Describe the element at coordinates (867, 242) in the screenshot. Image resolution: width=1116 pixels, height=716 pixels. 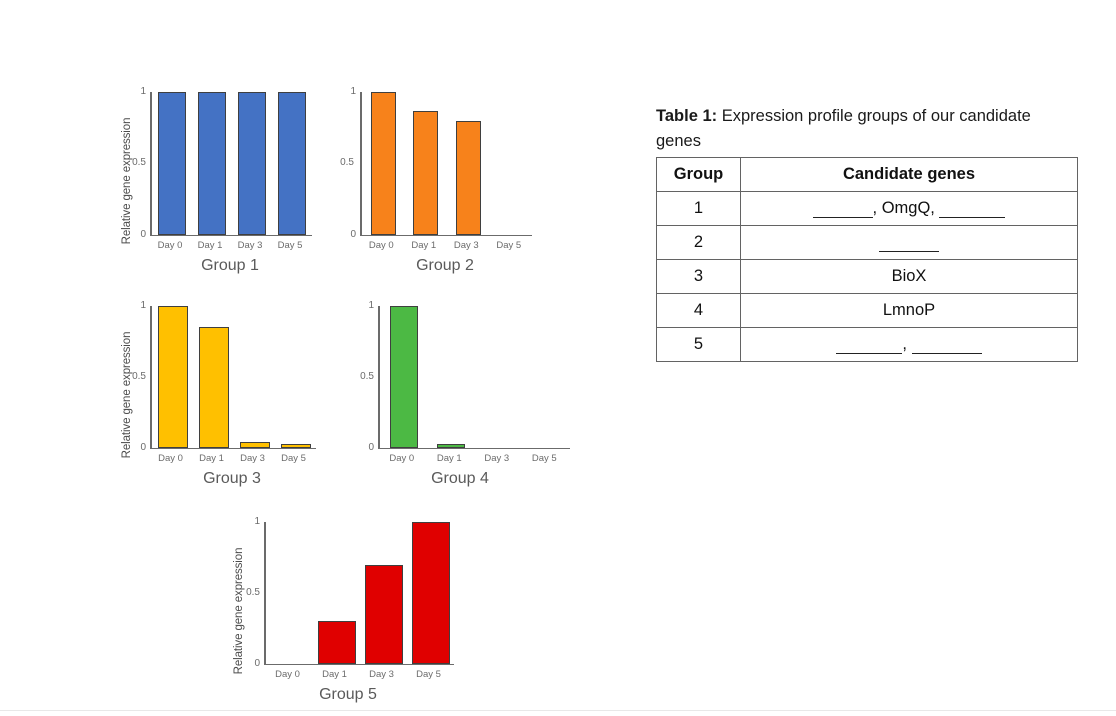
I see `table-row: 2` at that location.